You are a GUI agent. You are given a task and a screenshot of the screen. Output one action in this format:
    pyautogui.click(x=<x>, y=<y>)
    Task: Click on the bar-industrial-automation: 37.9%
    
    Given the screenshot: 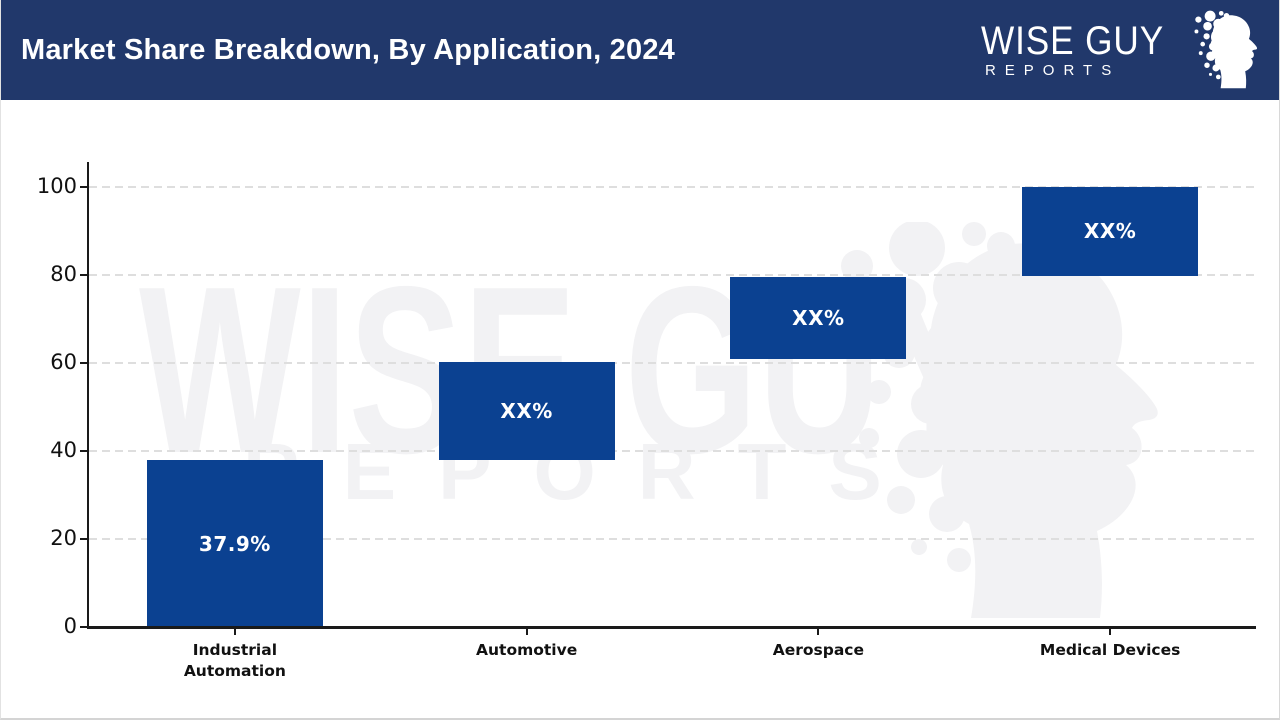 What is the action you would take?
    pyautogui.click(x=234, y=543)
    